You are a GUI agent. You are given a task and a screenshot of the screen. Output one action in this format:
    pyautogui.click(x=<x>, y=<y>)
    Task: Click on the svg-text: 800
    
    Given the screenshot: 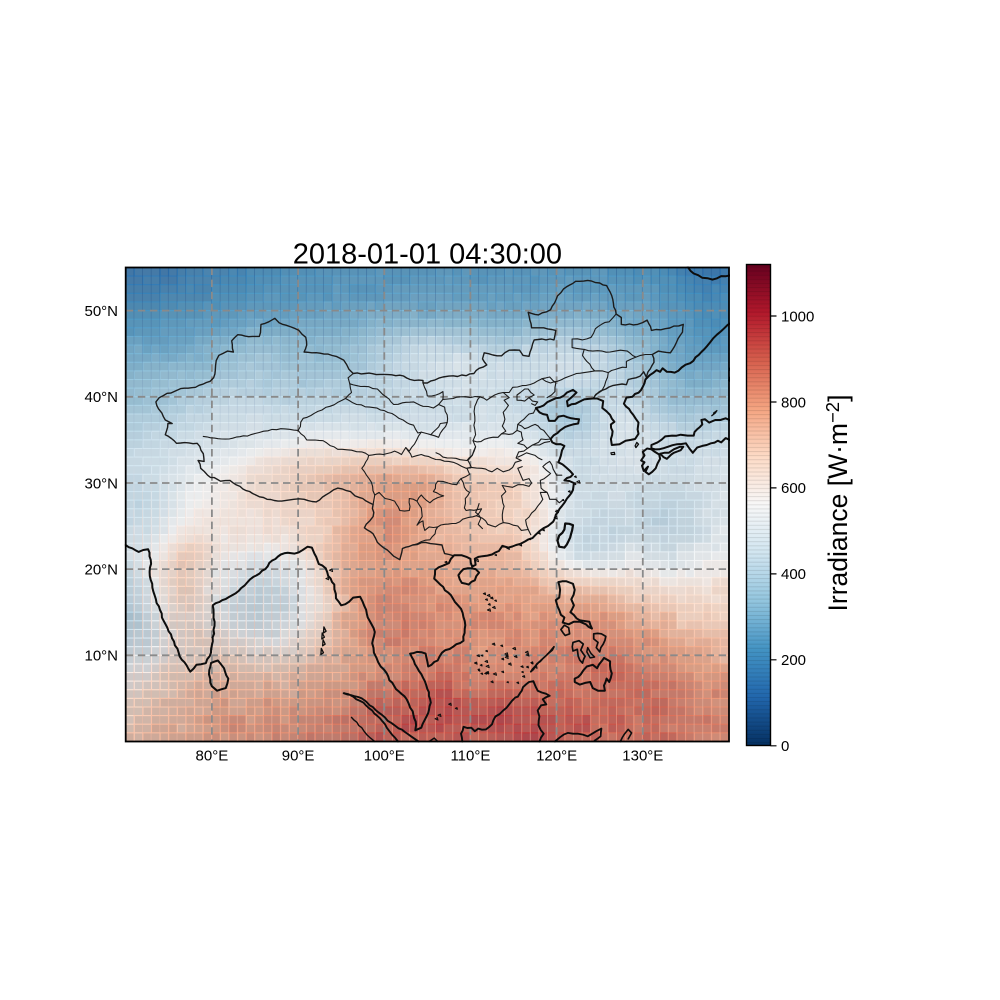 What is the action you would take?
    pyautogui.click(x=793, y=402)
    